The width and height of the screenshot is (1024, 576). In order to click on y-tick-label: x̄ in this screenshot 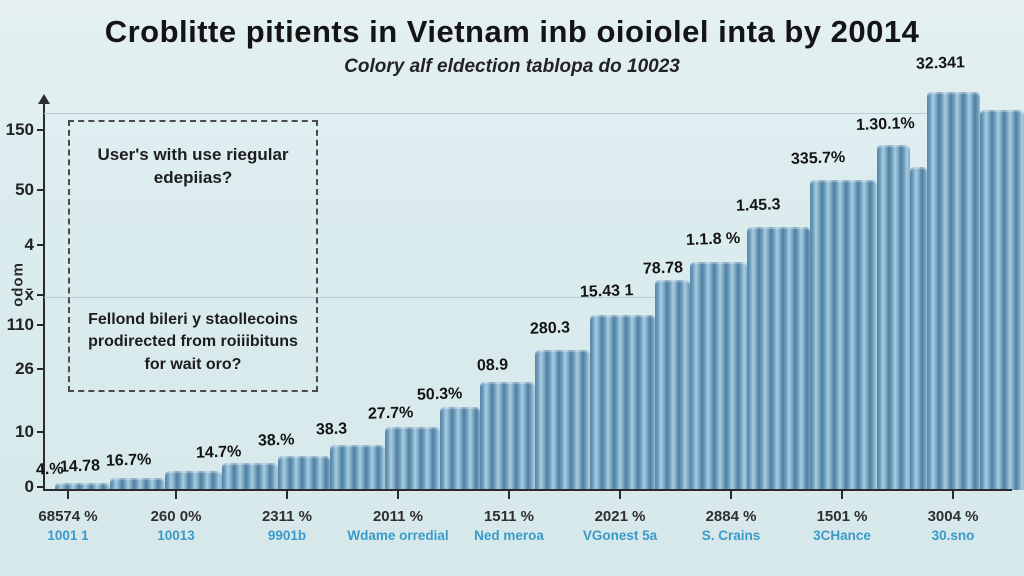, I will do `click(29, 294)`.